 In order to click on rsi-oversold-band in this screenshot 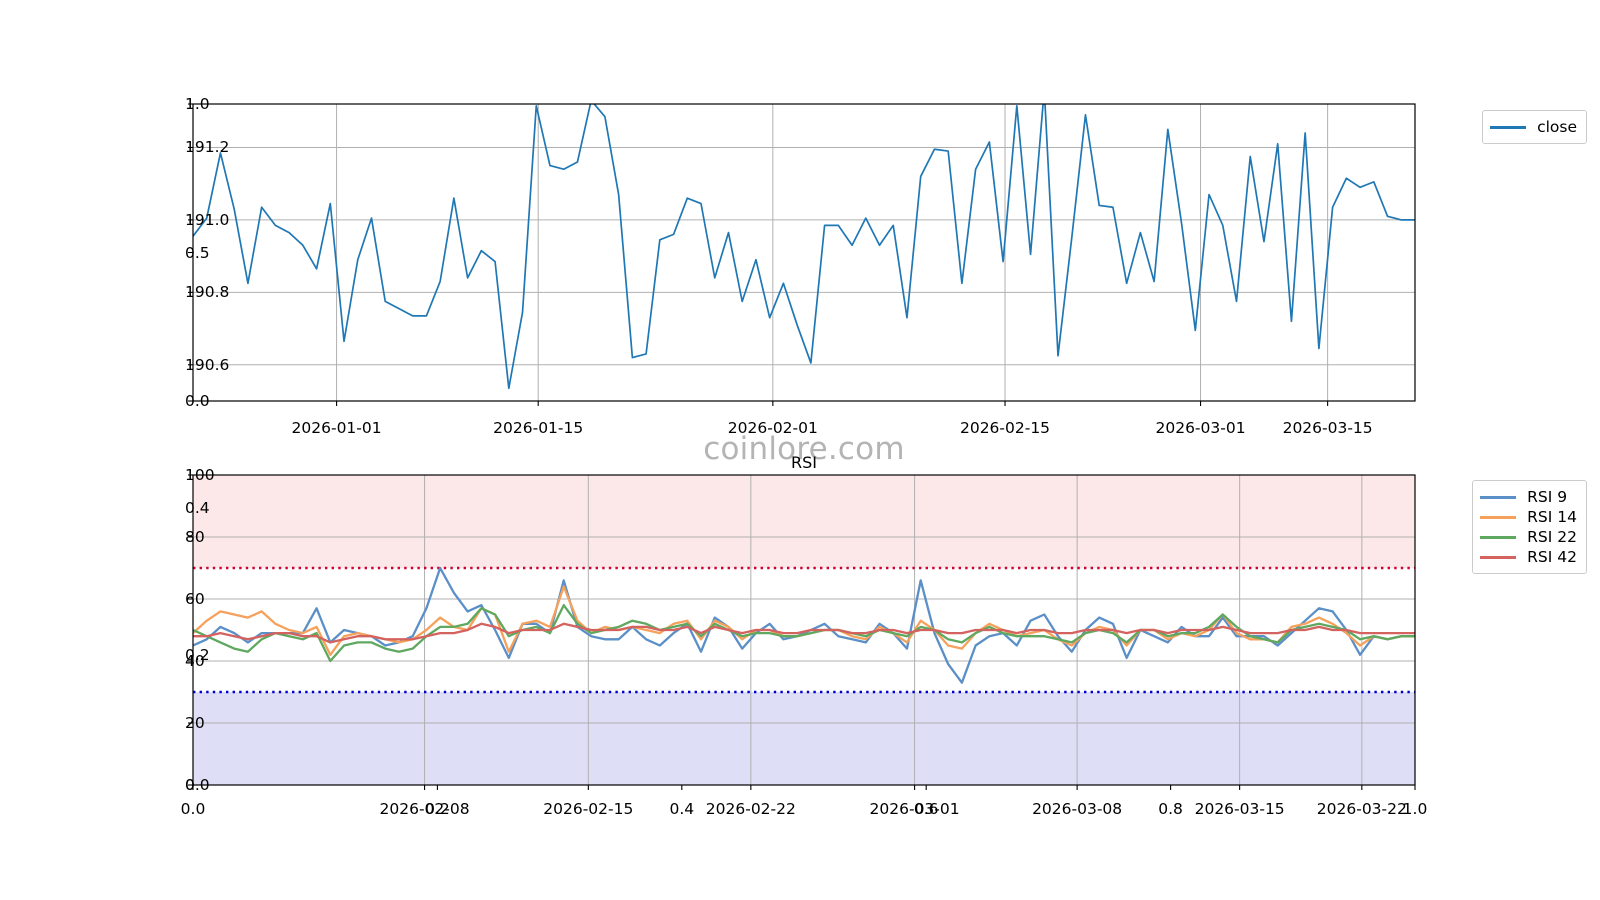, I will do `click(804, 738)`.